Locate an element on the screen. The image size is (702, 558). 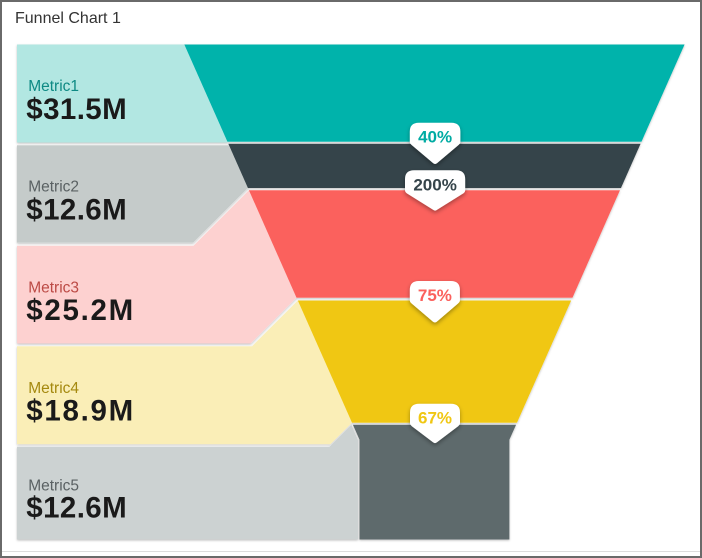
svg-text: Metric1 is located at coordinates (53, 86).